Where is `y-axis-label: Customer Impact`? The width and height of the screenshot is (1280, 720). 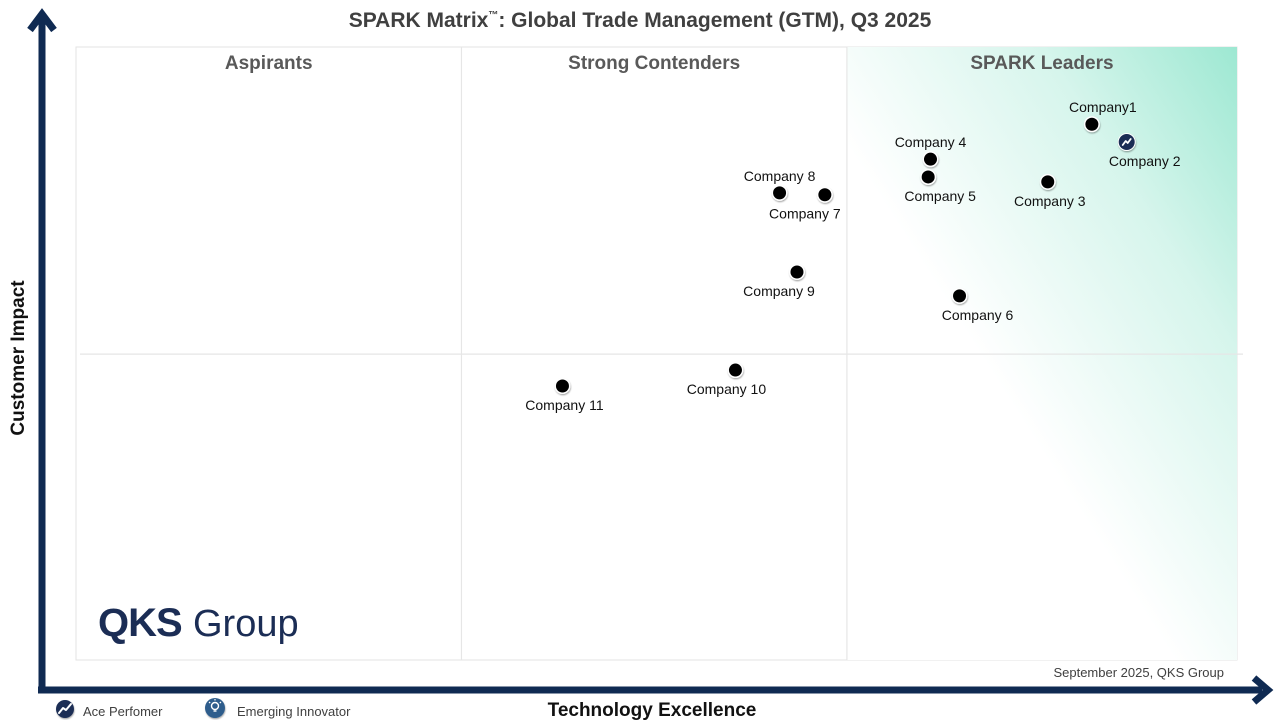
y-axis-label: Customer Impact is located at coordinates (18, 358).